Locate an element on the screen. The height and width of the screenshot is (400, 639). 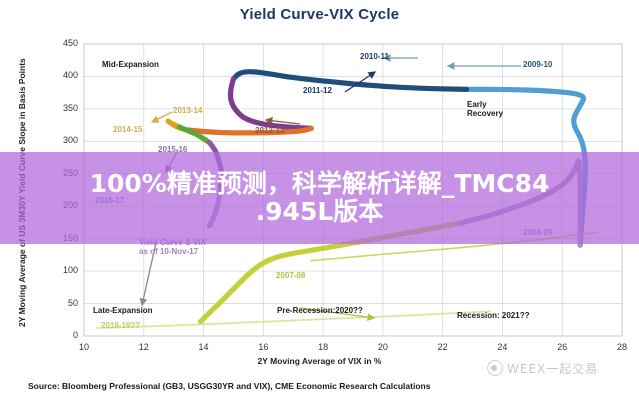
chart-annotation-label: 2009-10 is located at coordinates (538, 64).